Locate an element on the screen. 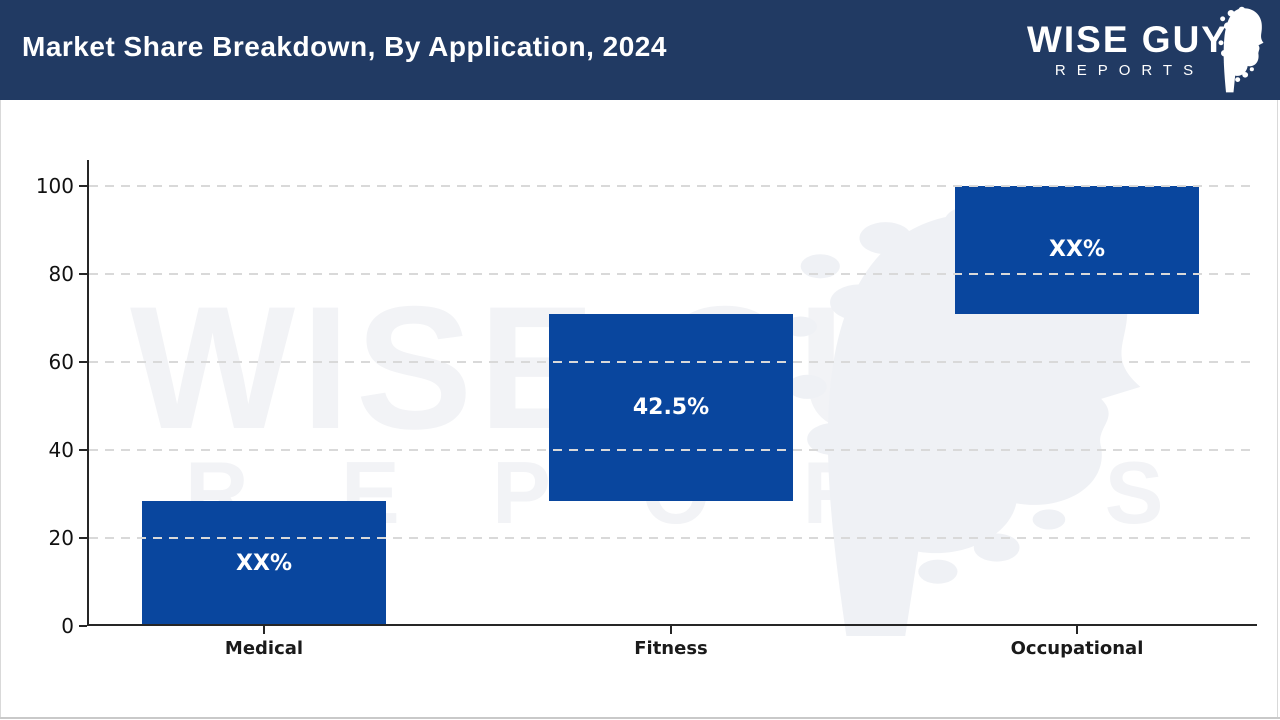  bar-value-label-occupational: XX% is located at coordinates (1077, 250).